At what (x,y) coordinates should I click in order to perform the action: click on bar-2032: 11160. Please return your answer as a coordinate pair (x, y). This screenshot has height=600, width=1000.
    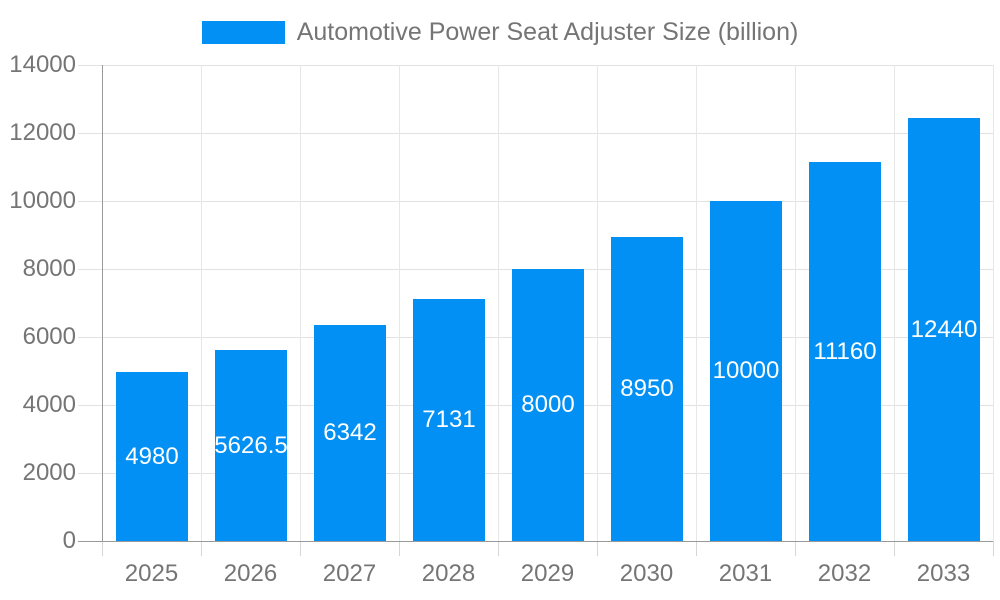
    Looking at the image, I should click on (845, 351).